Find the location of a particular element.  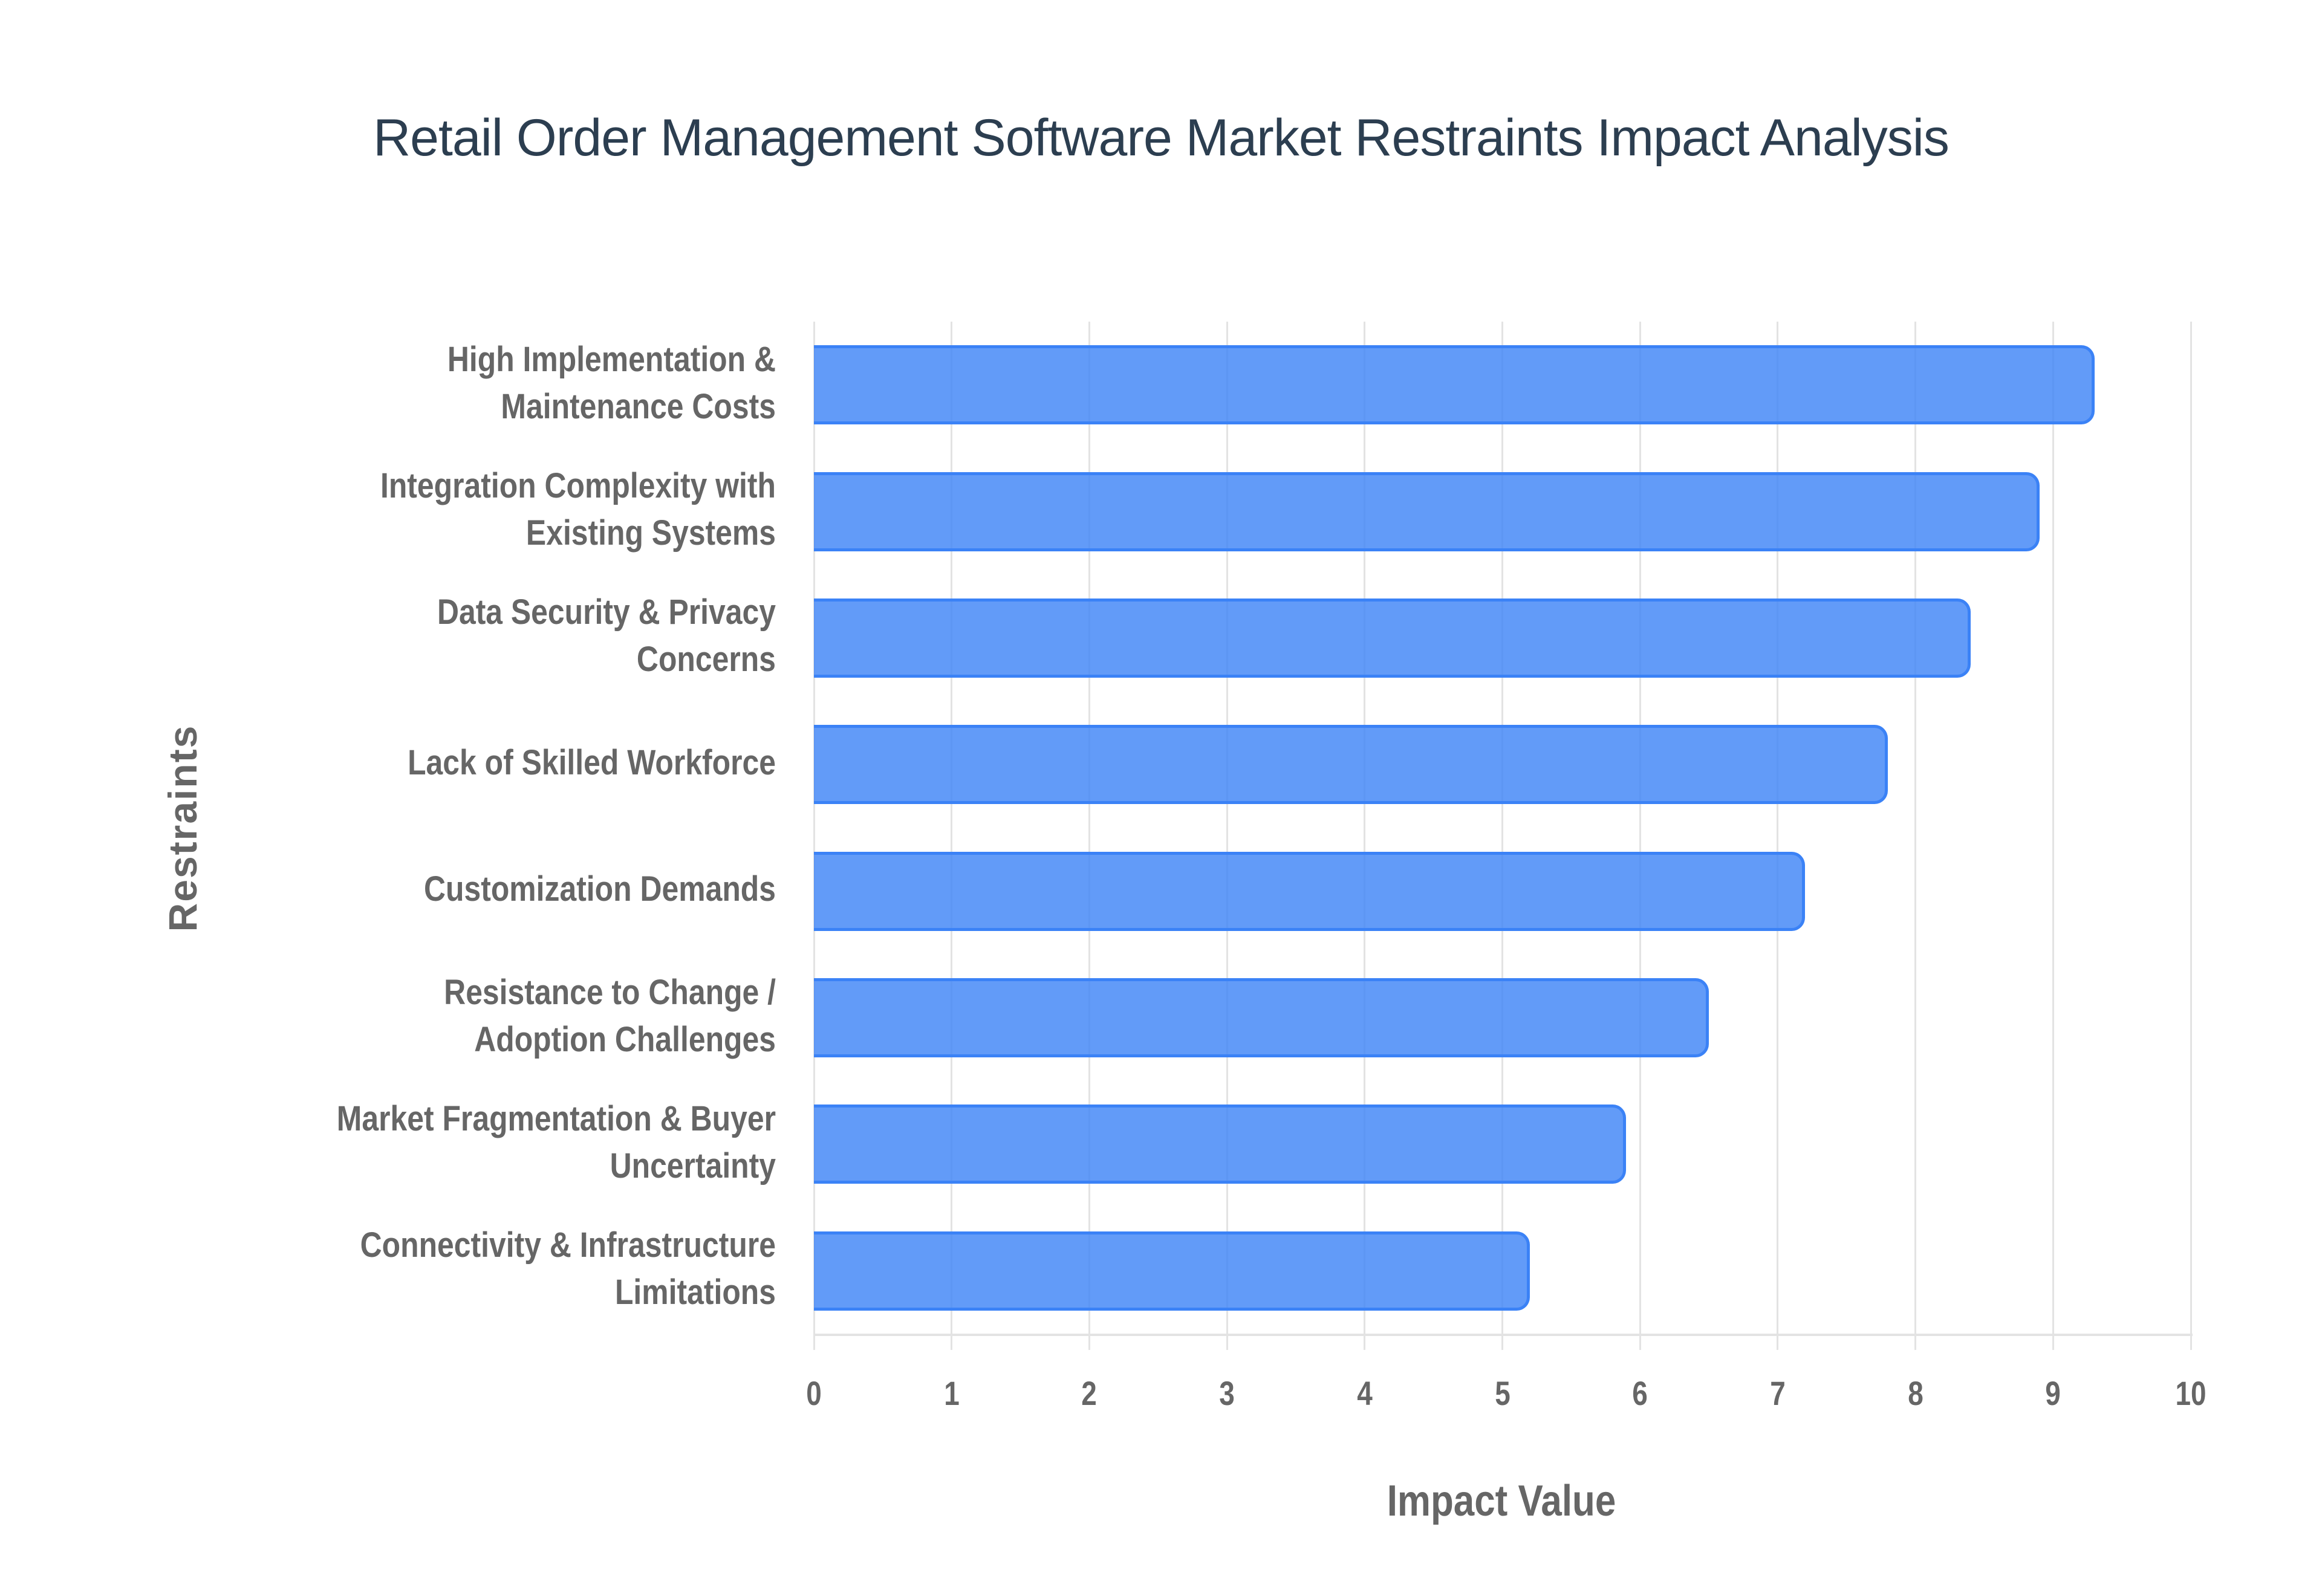

y-category-label-line: Existing Systems is located at coordinates (650, 533).